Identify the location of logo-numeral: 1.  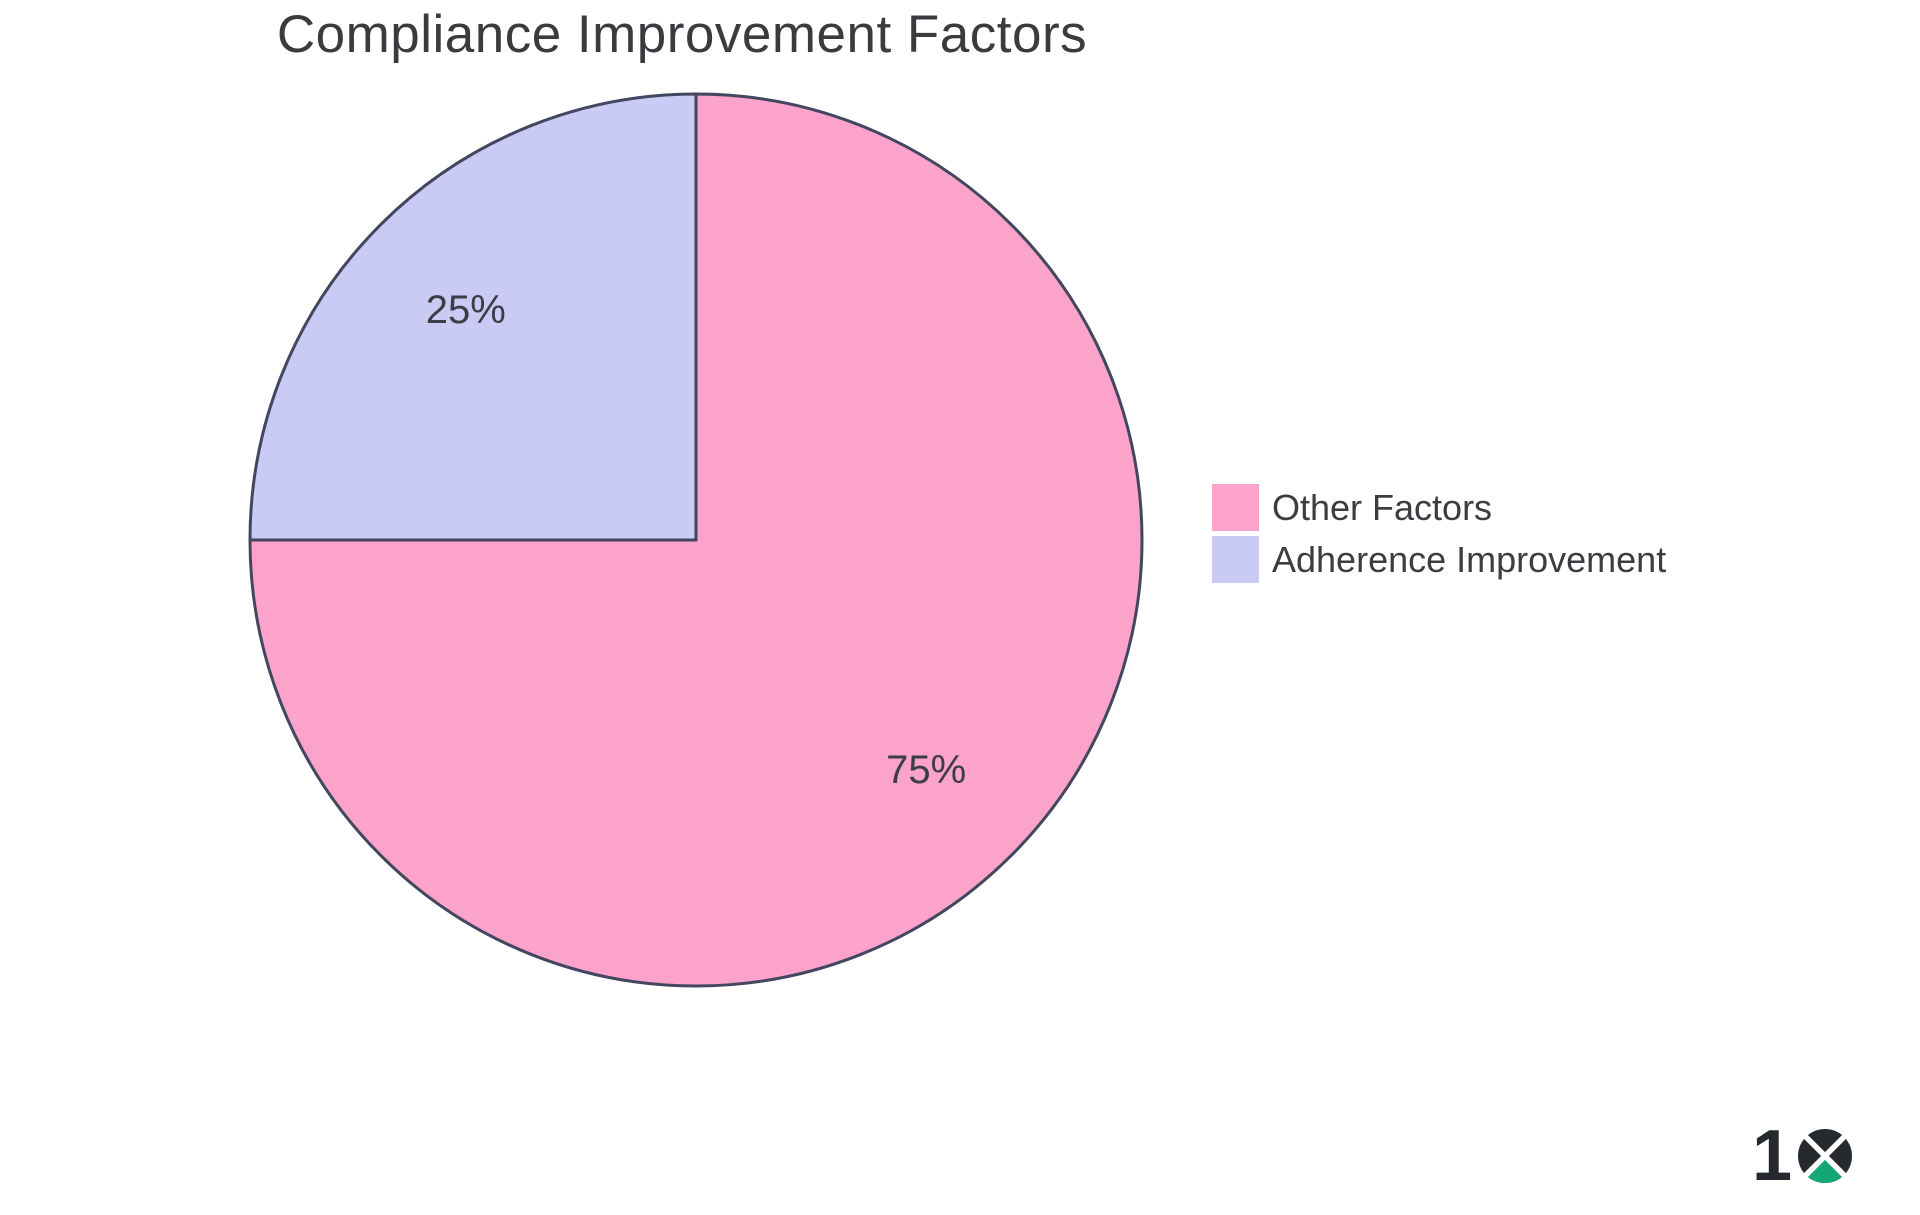
(1772, 1156).